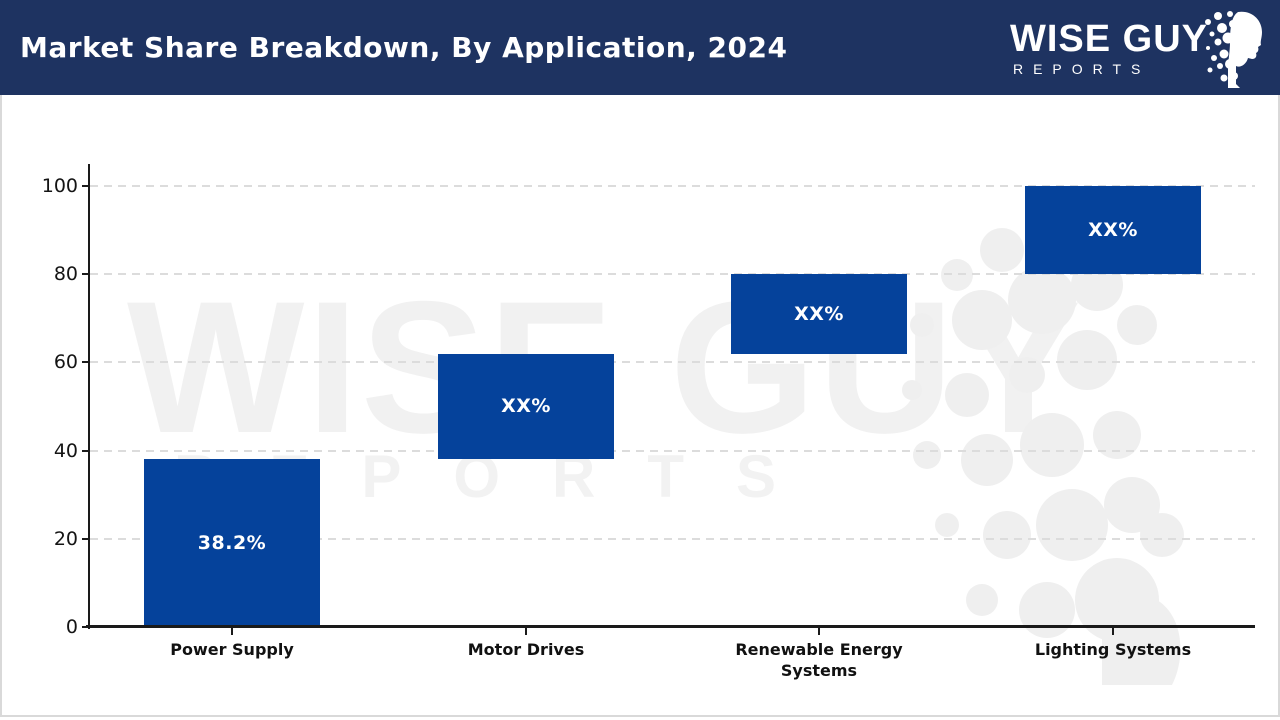 This screenshot has height=720, width=1280. I want to click on y-tick-label: 100, so click(59, 186).